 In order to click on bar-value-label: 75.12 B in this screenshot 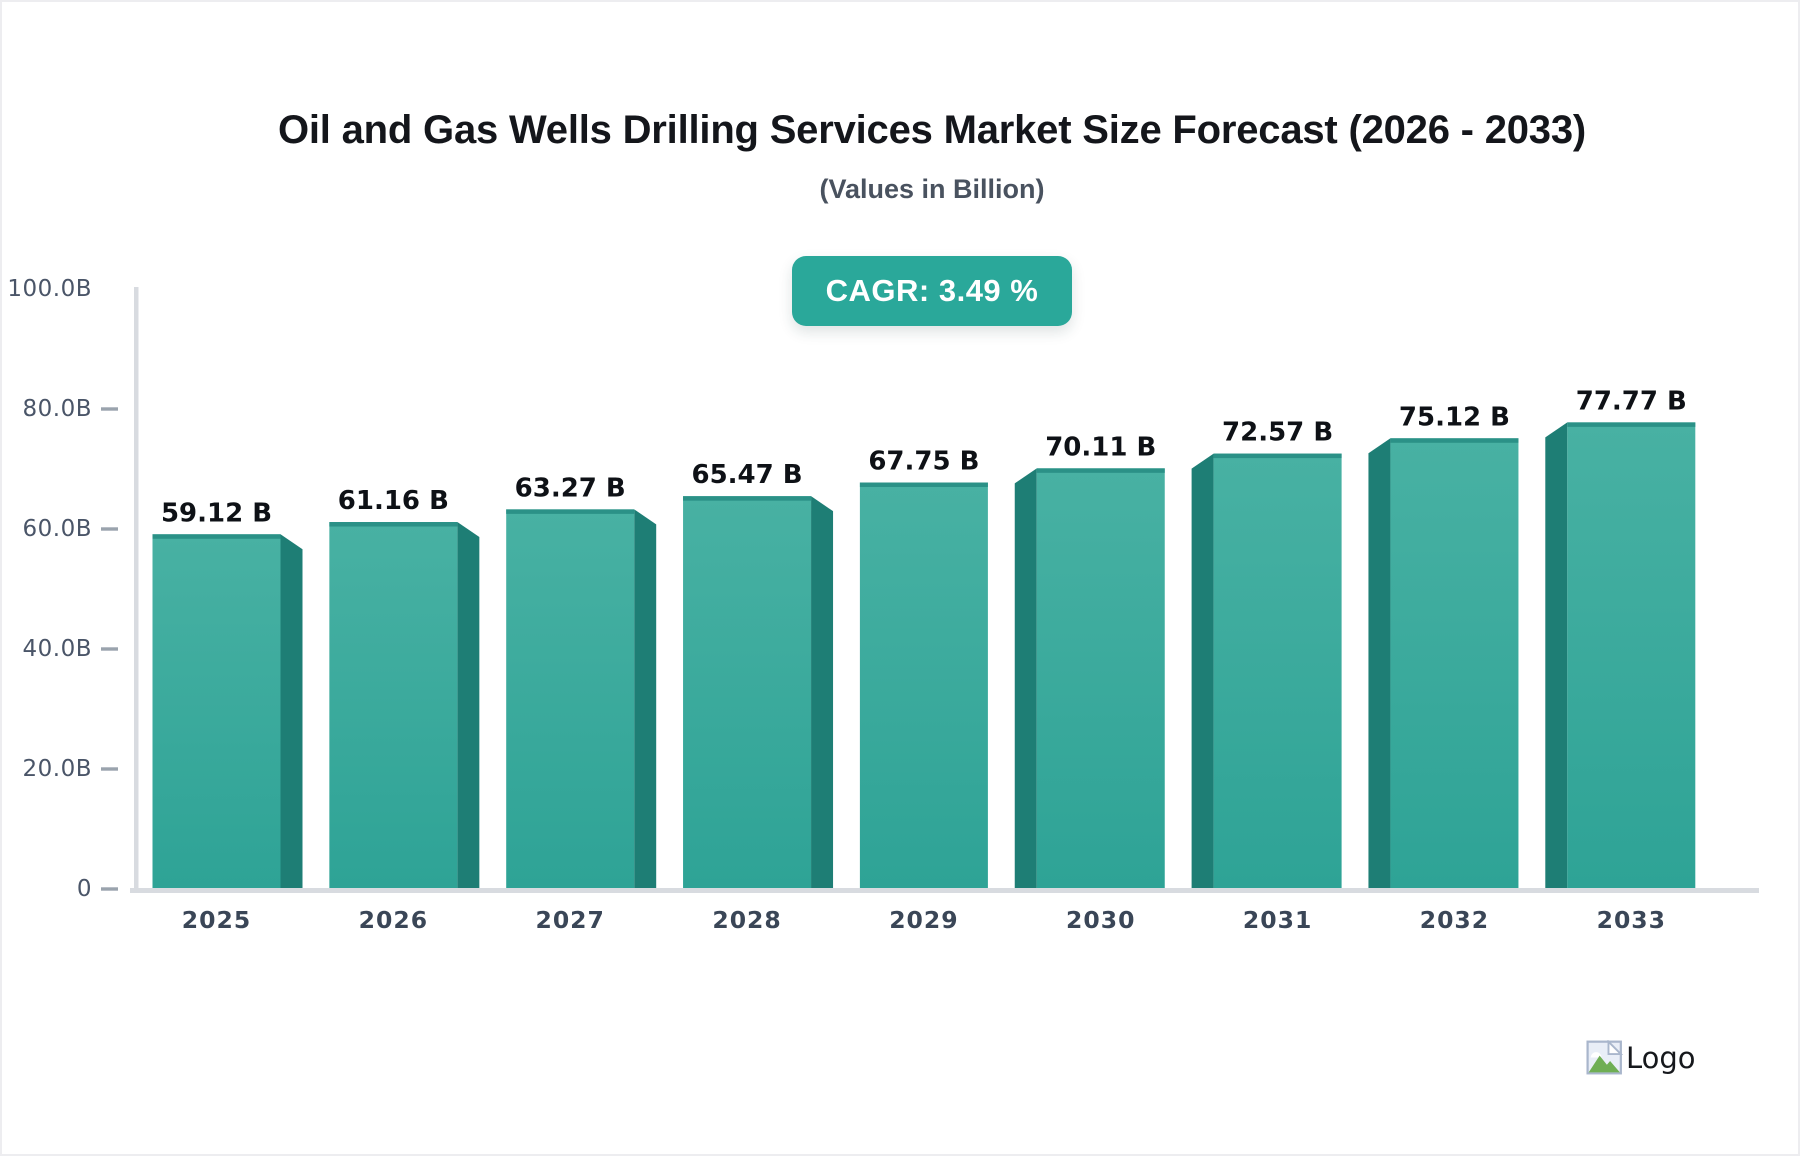, I will do `click(1454, 417)`.